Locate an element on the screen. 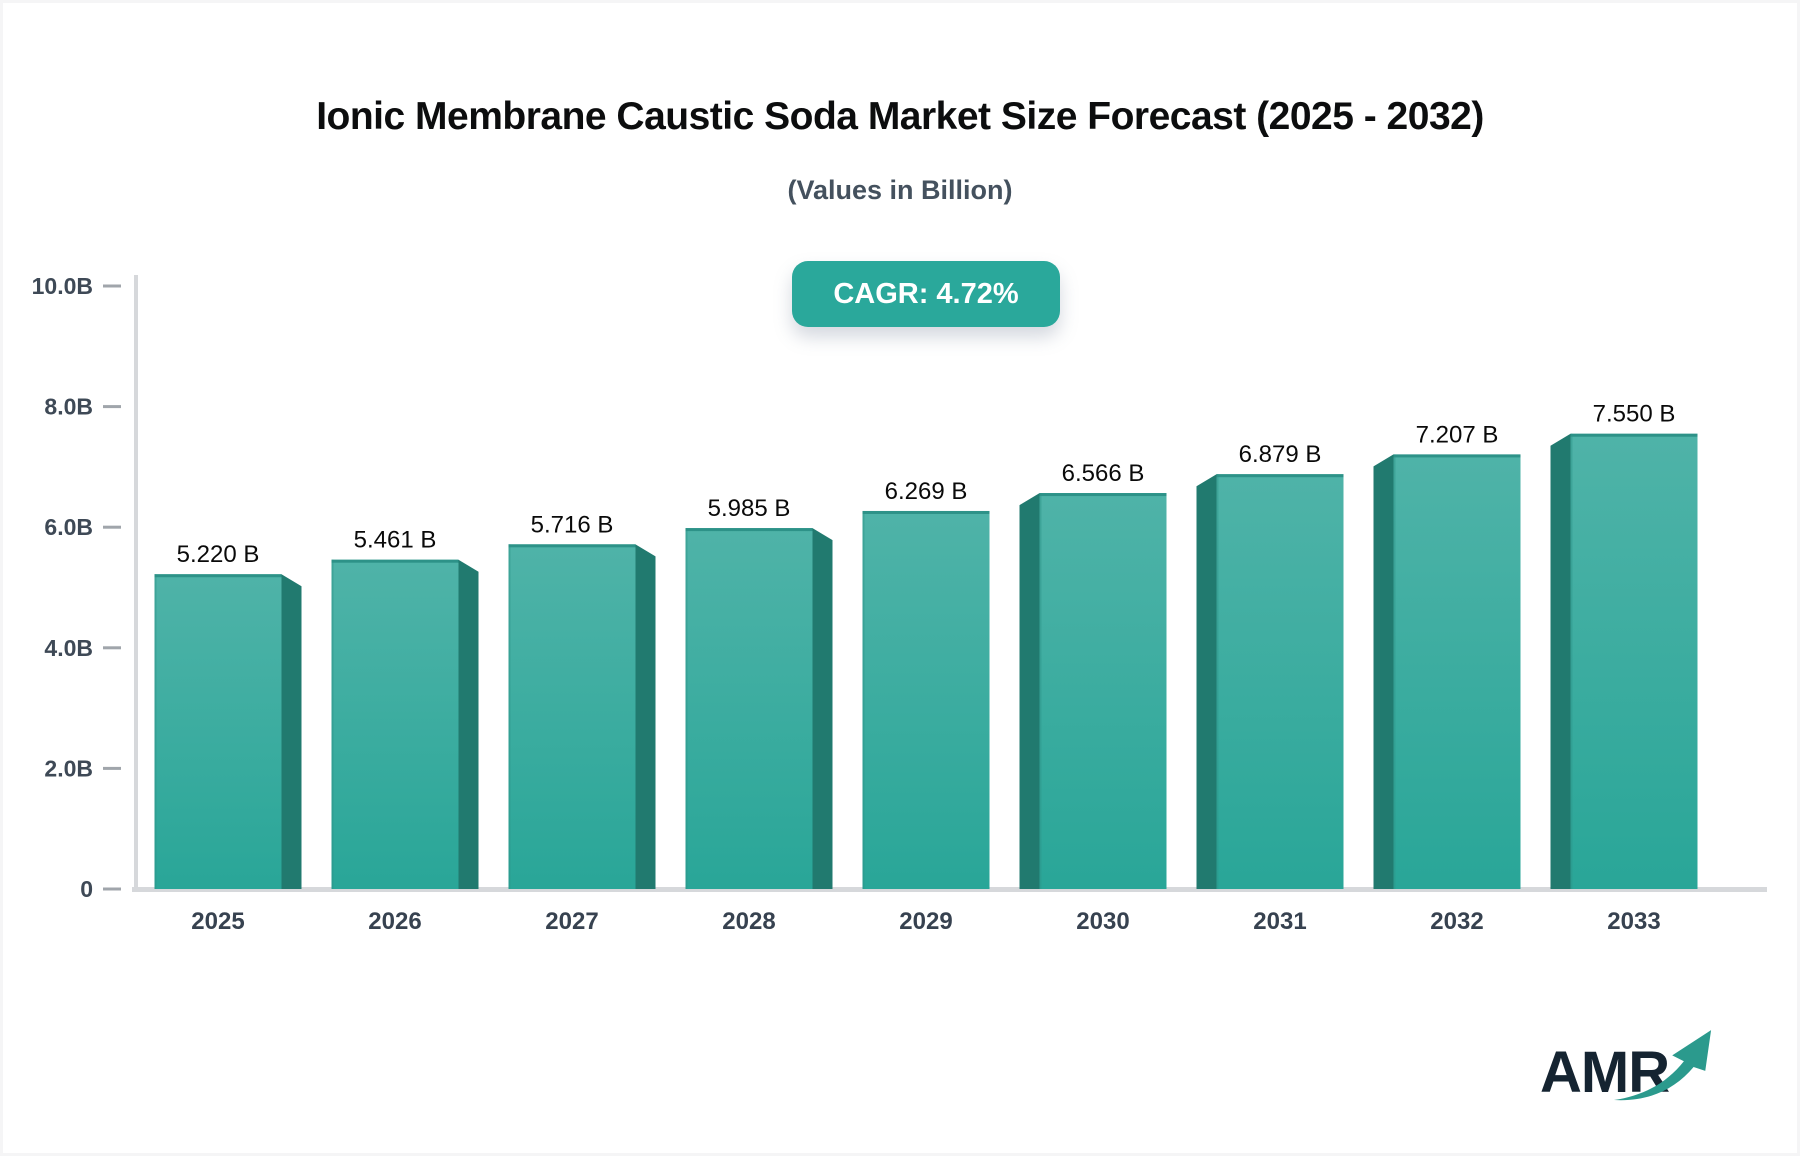  bar-value-label: 7.207 B is located at coordinates (1457, 434).